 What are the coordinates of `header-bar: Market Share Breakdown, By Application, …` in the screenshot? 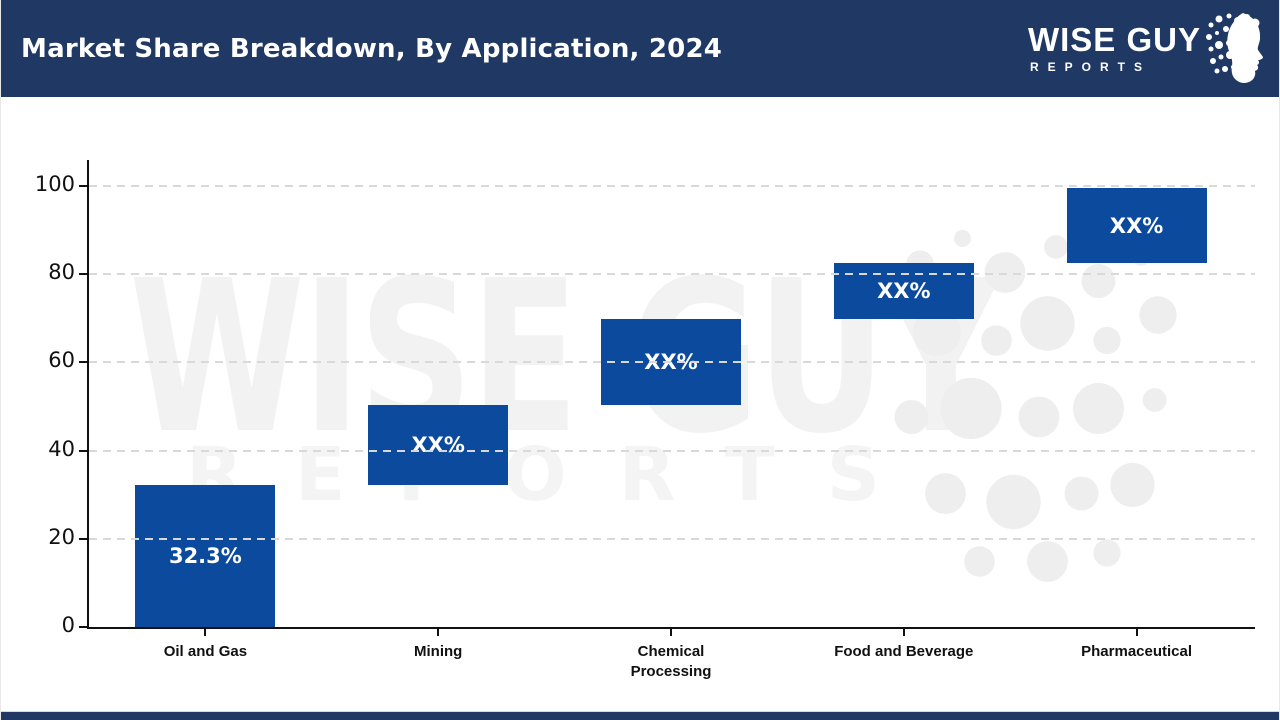 It's located at (640, 48).